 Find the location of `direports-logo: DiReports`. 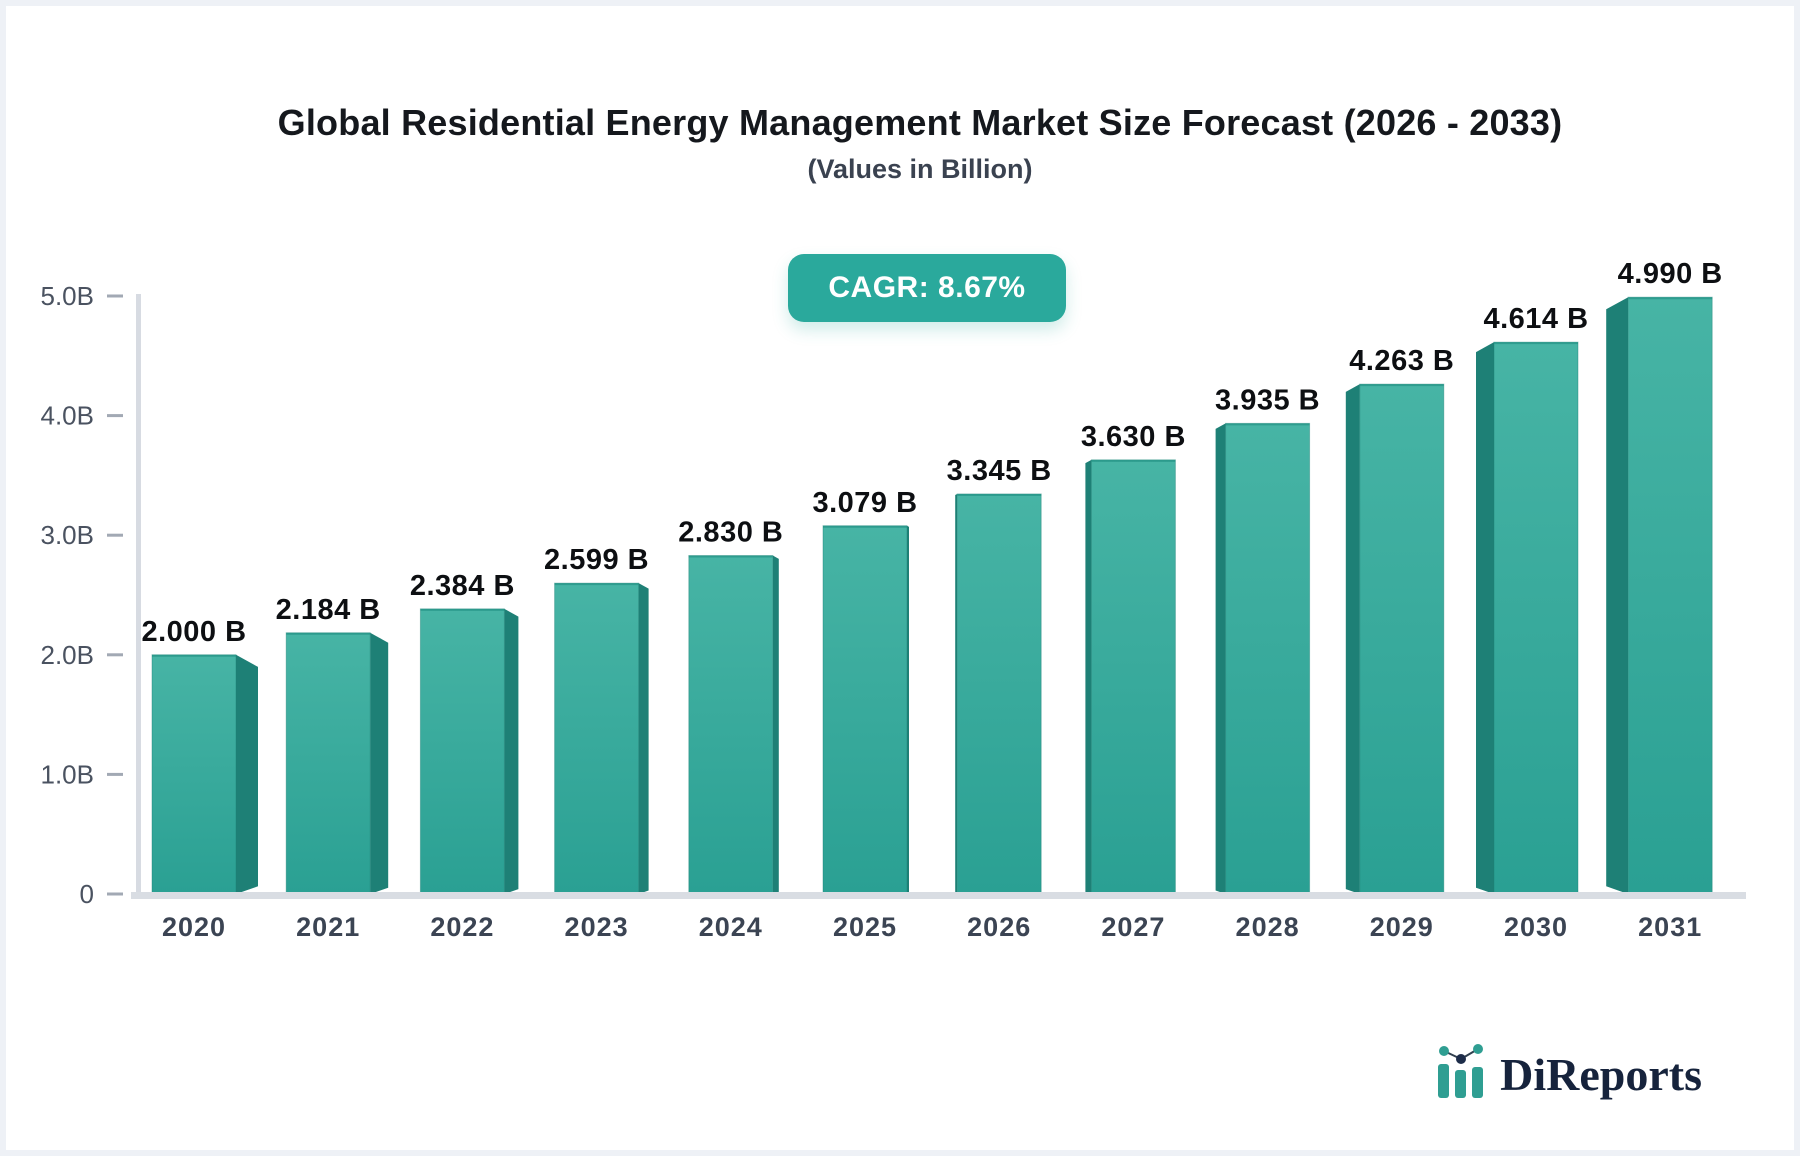

direports-logo: DiReports is located at coordinates (1569, 1069).